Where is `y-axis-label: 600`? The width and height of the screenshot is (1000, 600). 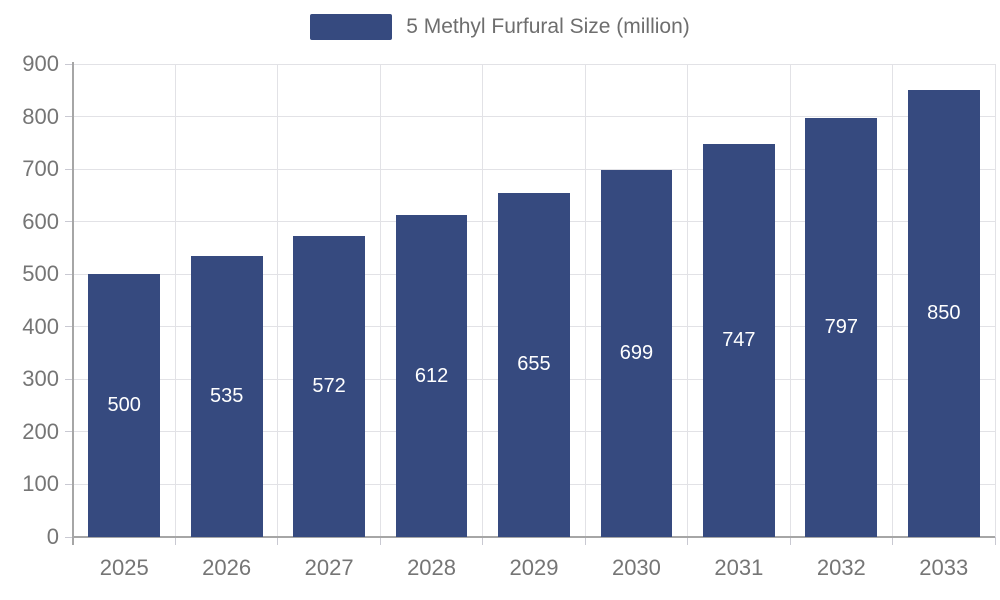
y-axis-label: 600 is located at coordinates (40, 221).